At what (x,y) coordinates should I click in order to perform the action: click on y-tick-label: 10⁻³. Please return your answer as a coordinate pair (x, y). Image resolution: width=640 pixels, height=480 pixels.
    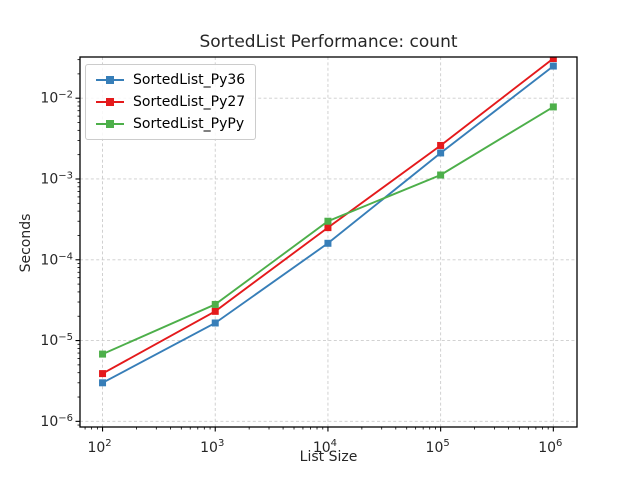
    Looking at the image, I should click on (56, 178).